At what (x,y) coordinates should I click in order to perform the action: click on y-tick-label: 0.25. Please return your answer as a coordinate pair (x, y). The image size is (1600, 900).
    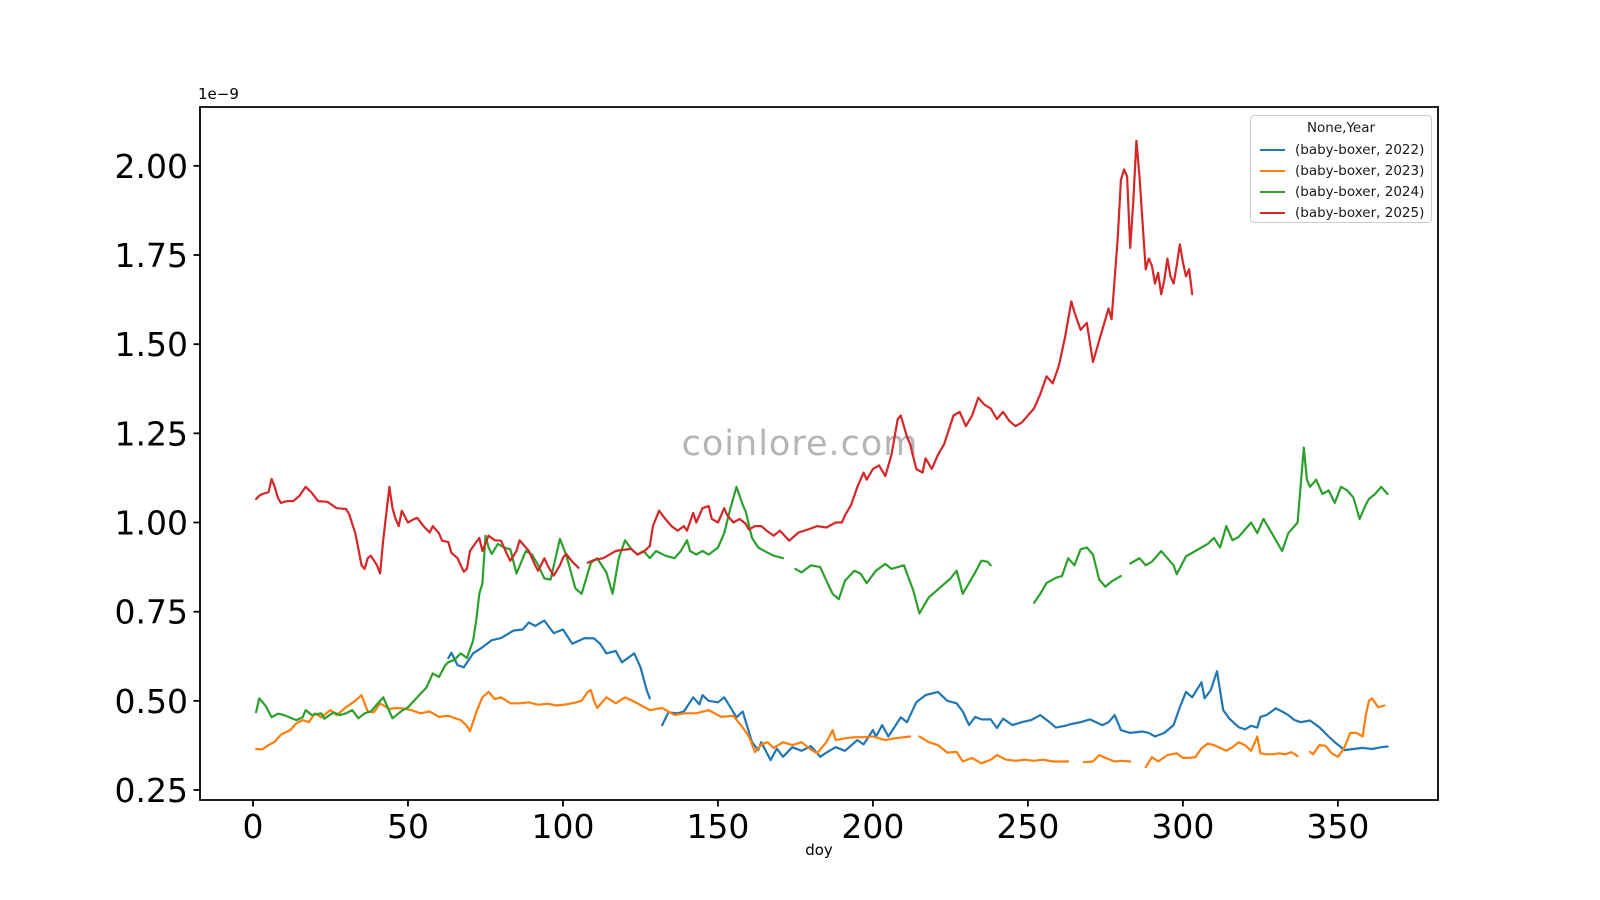
    Looking at the image, I should click on (151, 790).